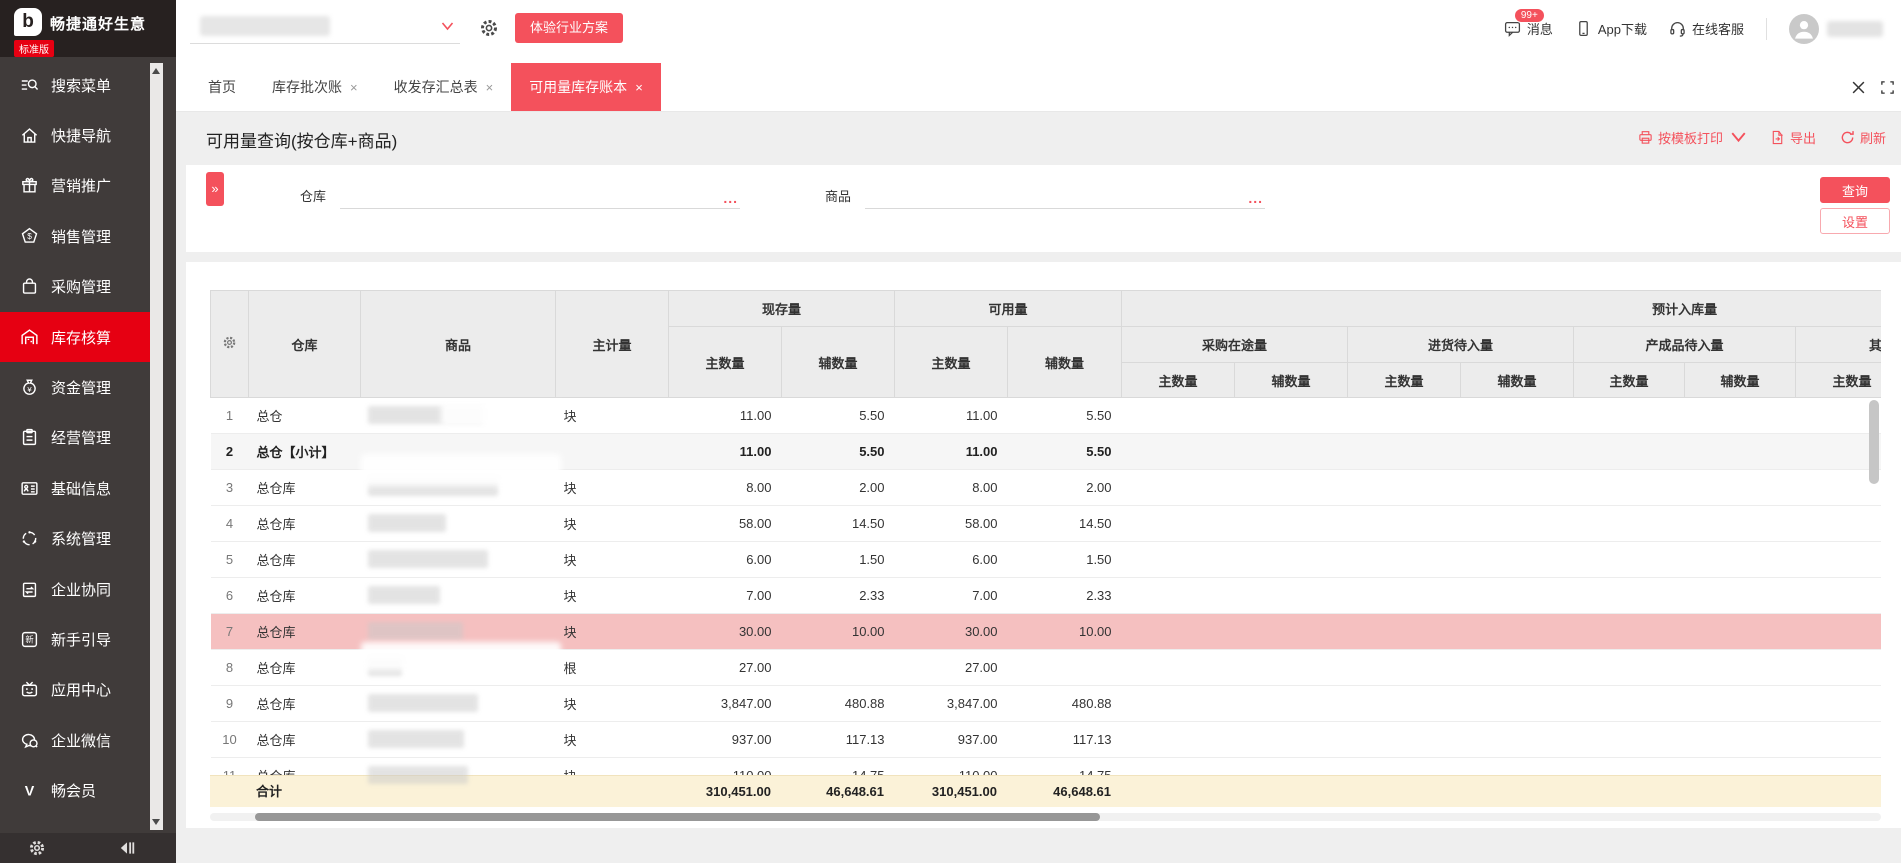 This screenshot has width=1901, height=863. What do you see at coordinates (75, 236) in the screenshot?
I see `sidebar-item-4: $ 销售管理` at bounding box center [75, 236].